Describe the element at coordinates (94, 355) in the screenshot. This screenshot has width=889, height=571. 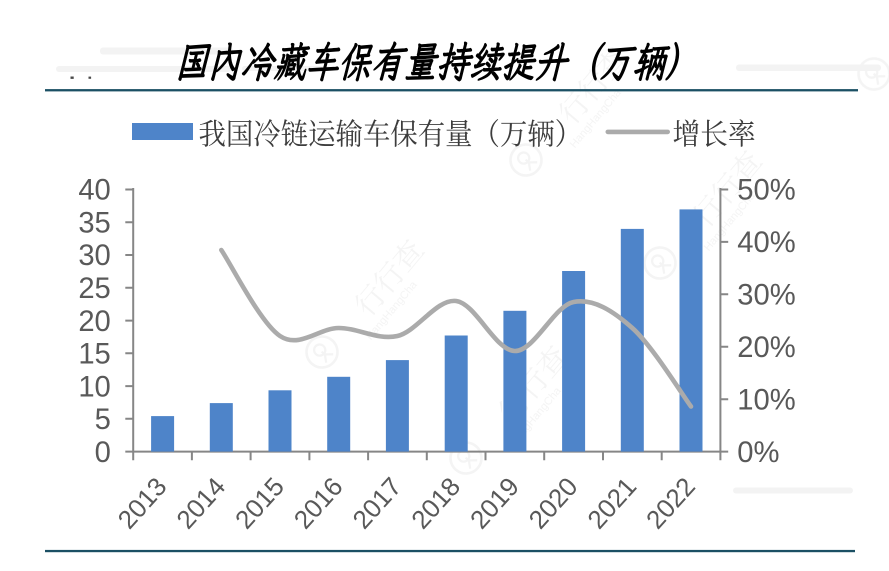
I see `svg-text: 15` at that location.